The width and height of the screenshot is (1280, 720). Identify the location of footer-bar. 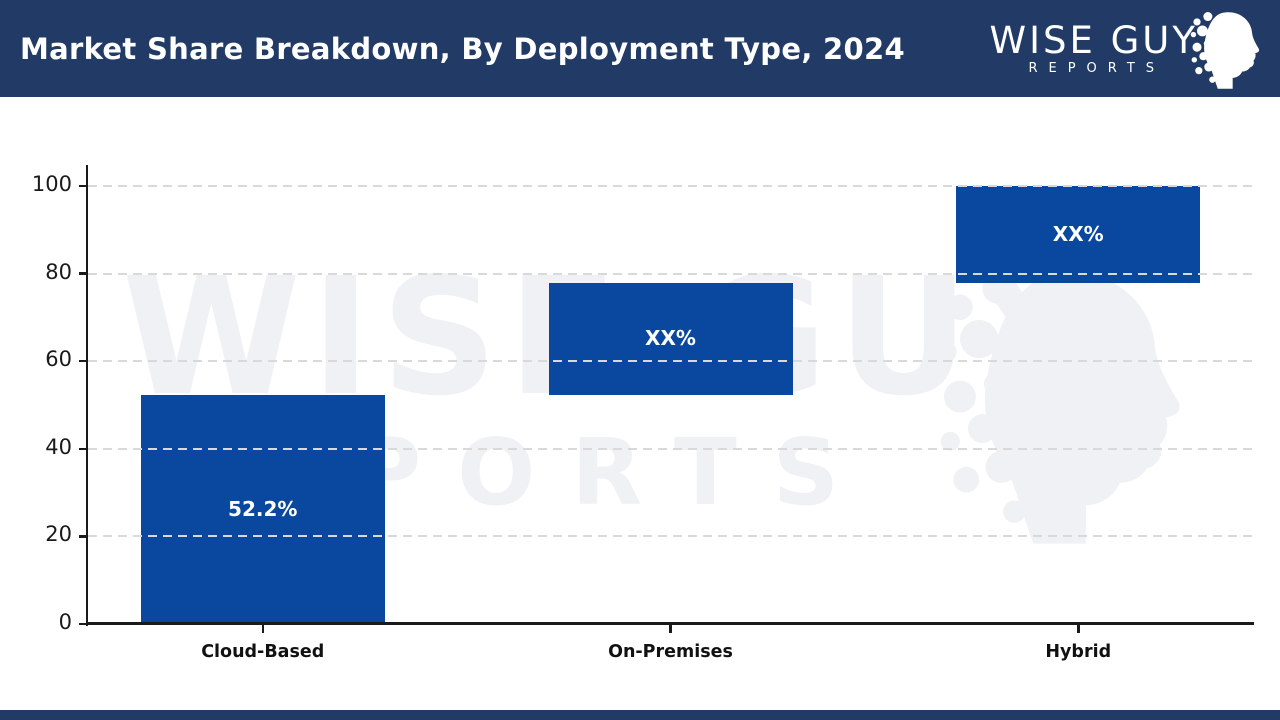
(640, 715).